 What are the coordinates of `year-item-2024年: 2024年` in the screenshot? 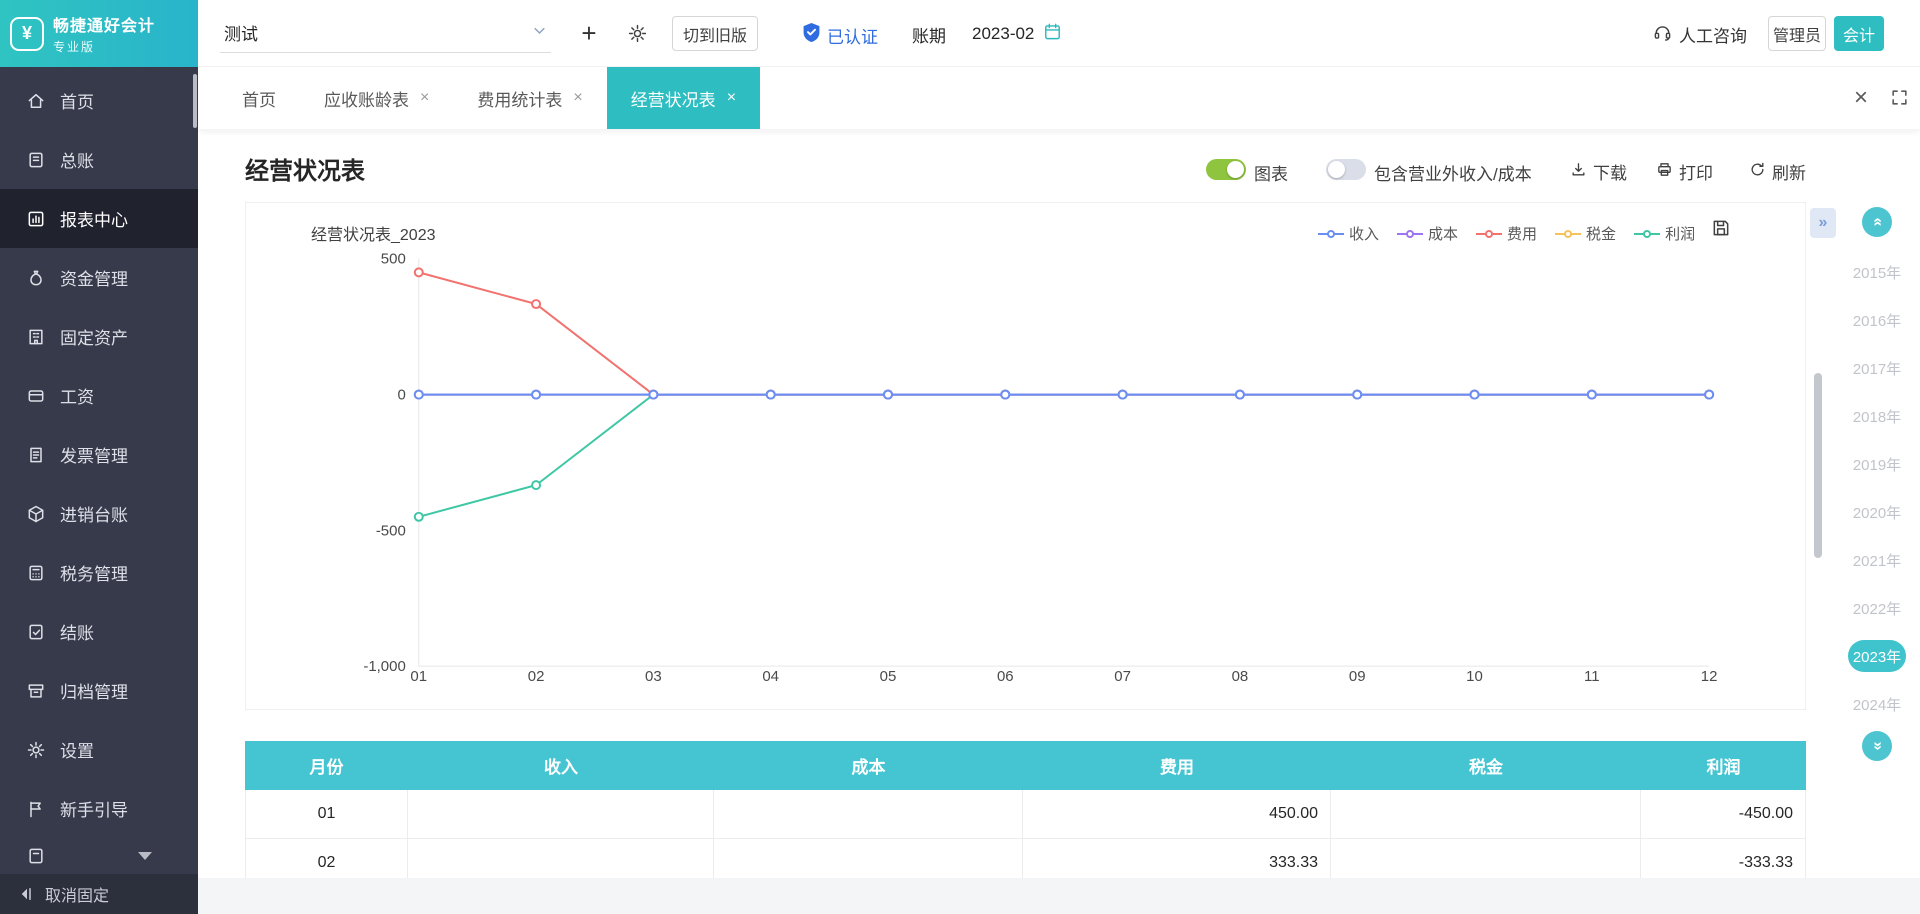 It's located at (1877, 705).